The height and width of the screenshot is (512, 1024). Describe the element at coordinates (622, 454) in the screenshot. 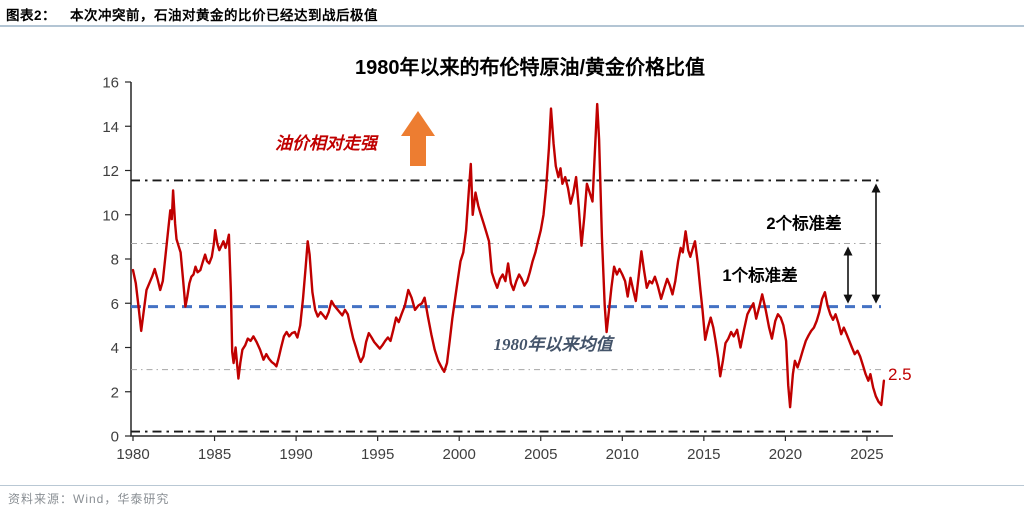

I see `x-axis-tick-label: 2010` at that location.